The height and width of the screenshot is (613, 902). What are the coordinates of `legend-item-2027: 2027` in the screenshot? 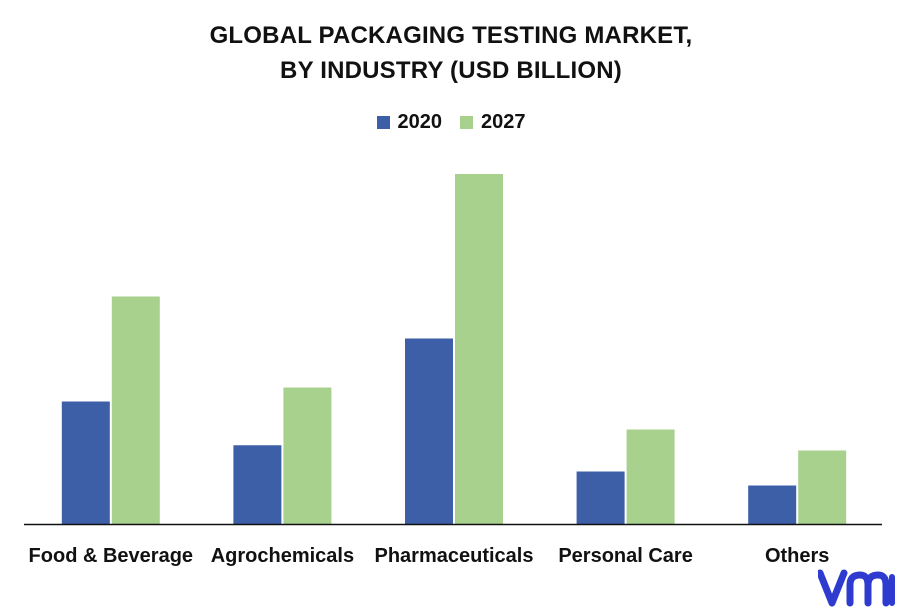 It's located at (493, 122).